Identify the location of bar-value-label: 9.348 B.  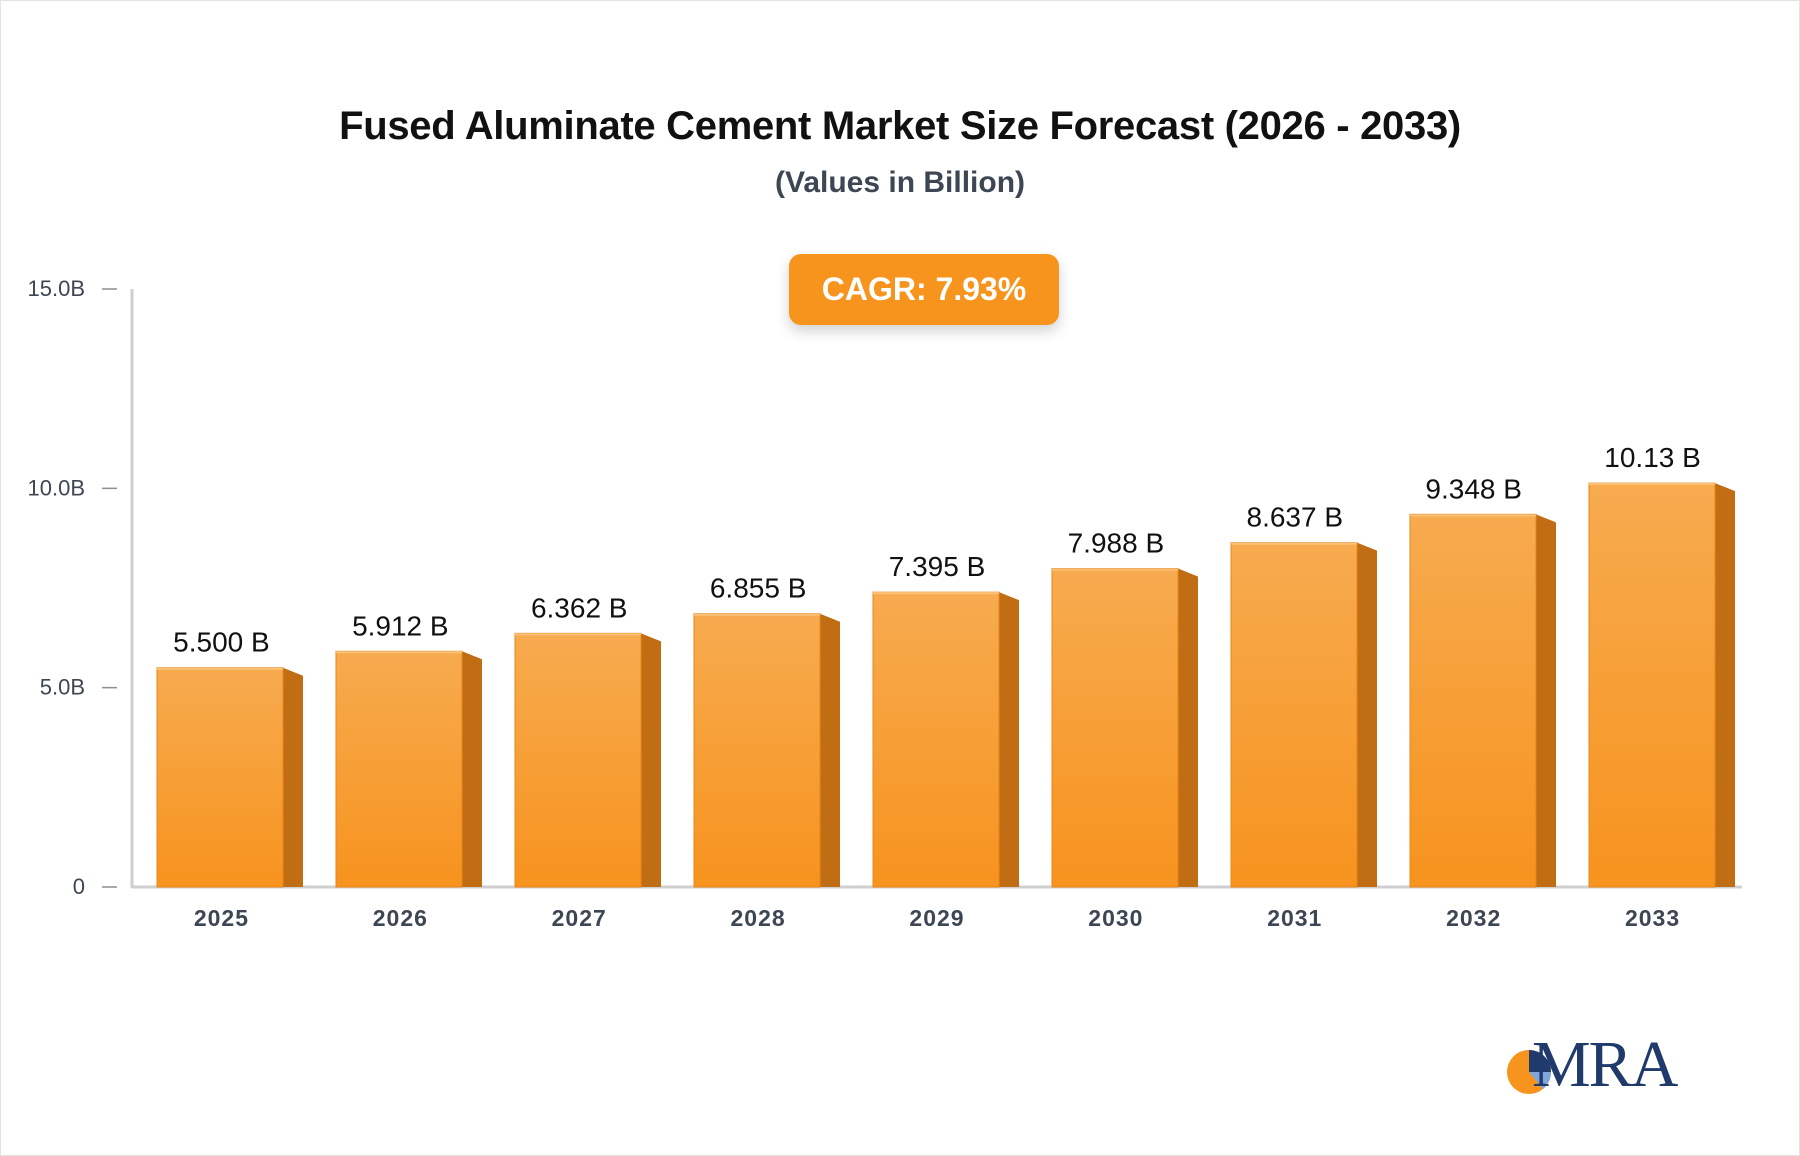
(1473, 488).